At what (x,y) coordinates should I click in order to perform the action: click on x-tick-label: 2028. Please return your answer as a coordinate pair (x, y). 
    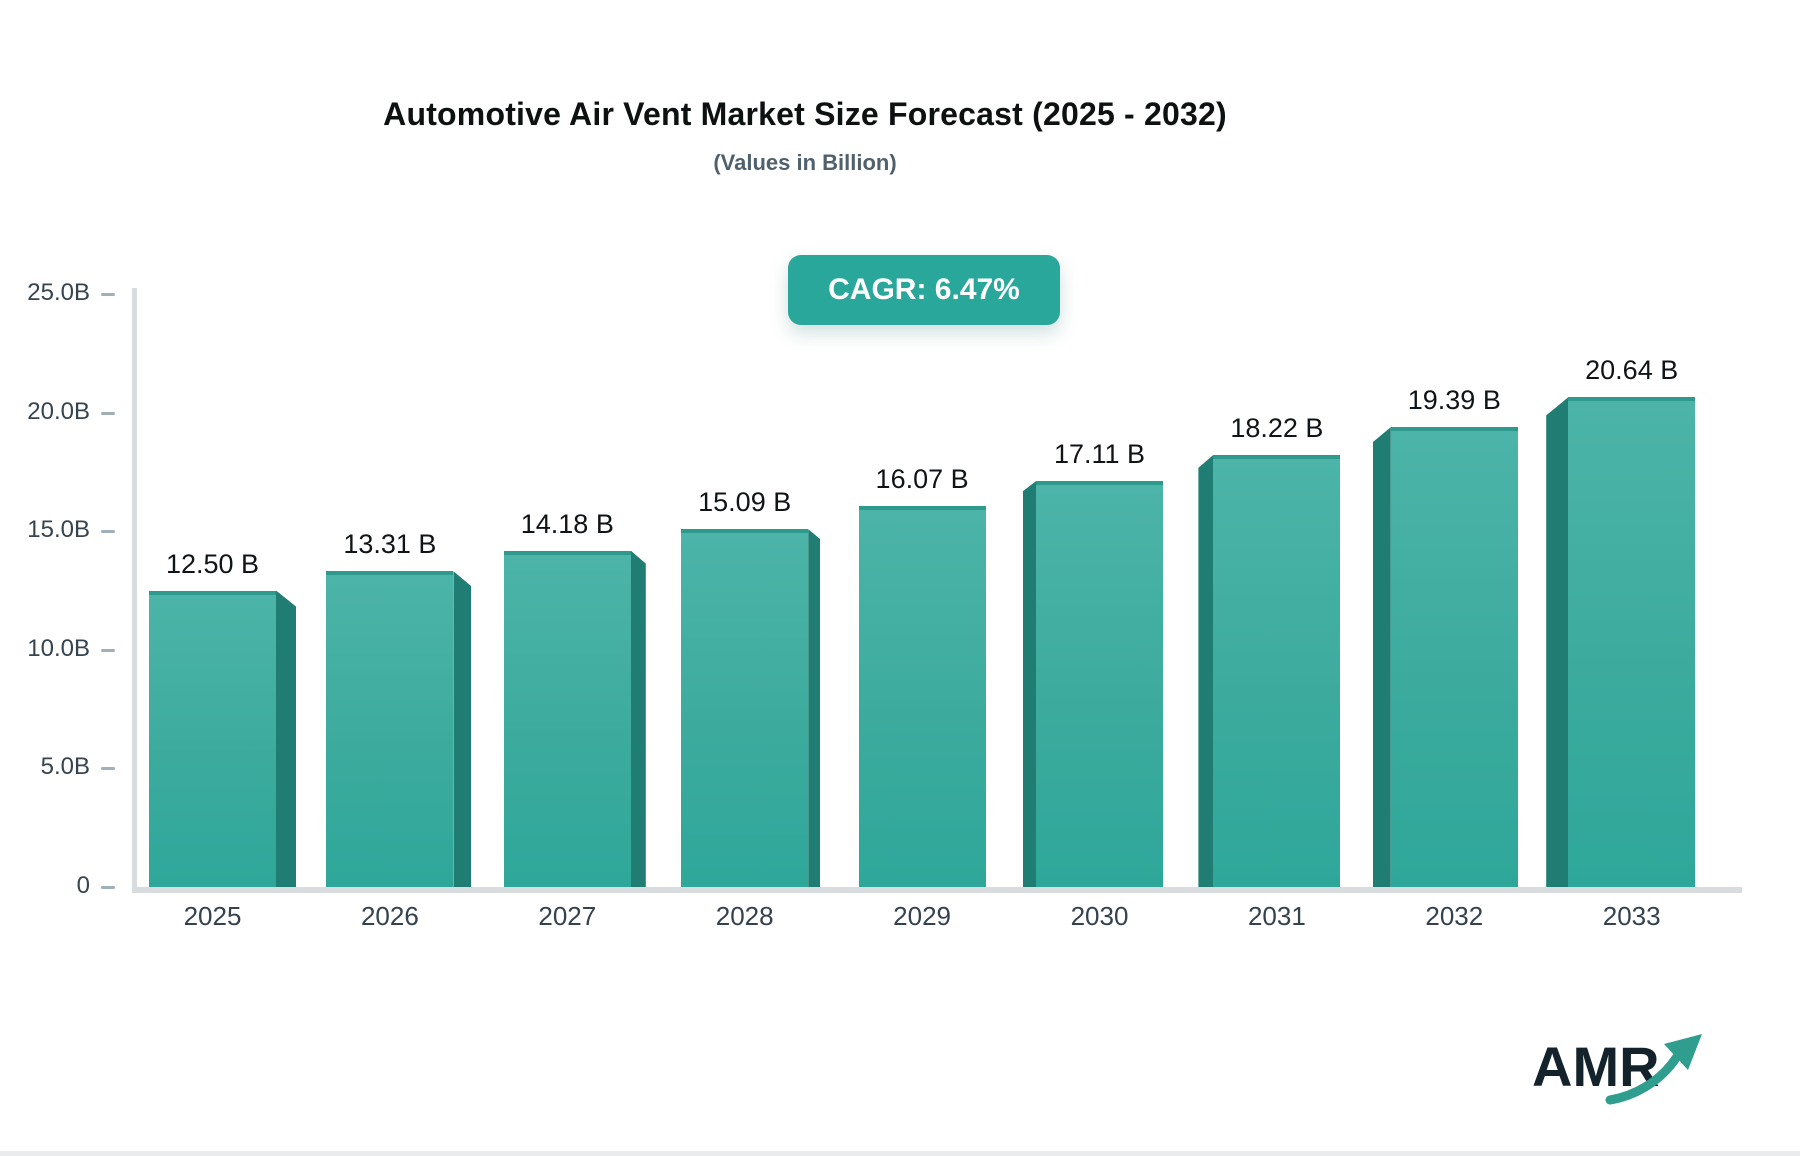
    Looking at the image, I should click on (744, 916).